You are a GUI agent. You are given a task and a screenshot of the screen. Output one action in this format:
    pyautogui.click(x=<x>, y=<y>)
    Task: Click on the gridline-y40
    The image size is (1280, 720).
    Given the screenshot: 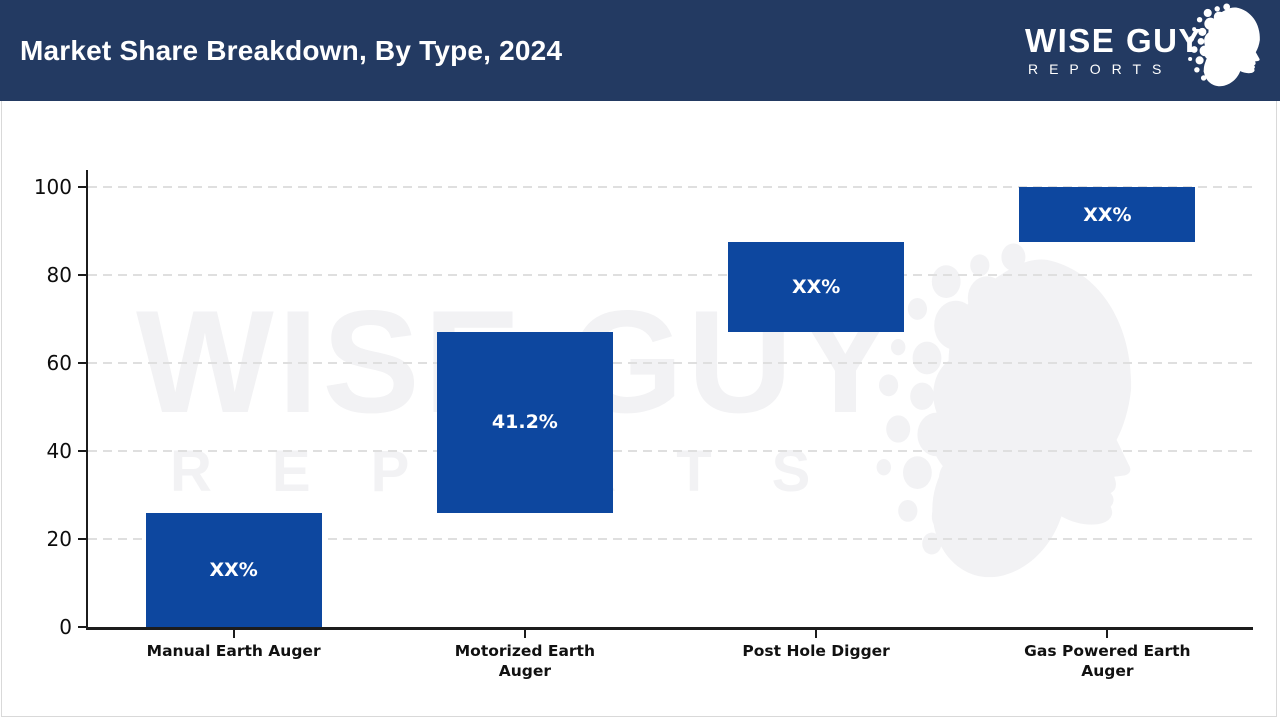 What is the action you would take?
    pyautogui.click(x=670, y=451)
    